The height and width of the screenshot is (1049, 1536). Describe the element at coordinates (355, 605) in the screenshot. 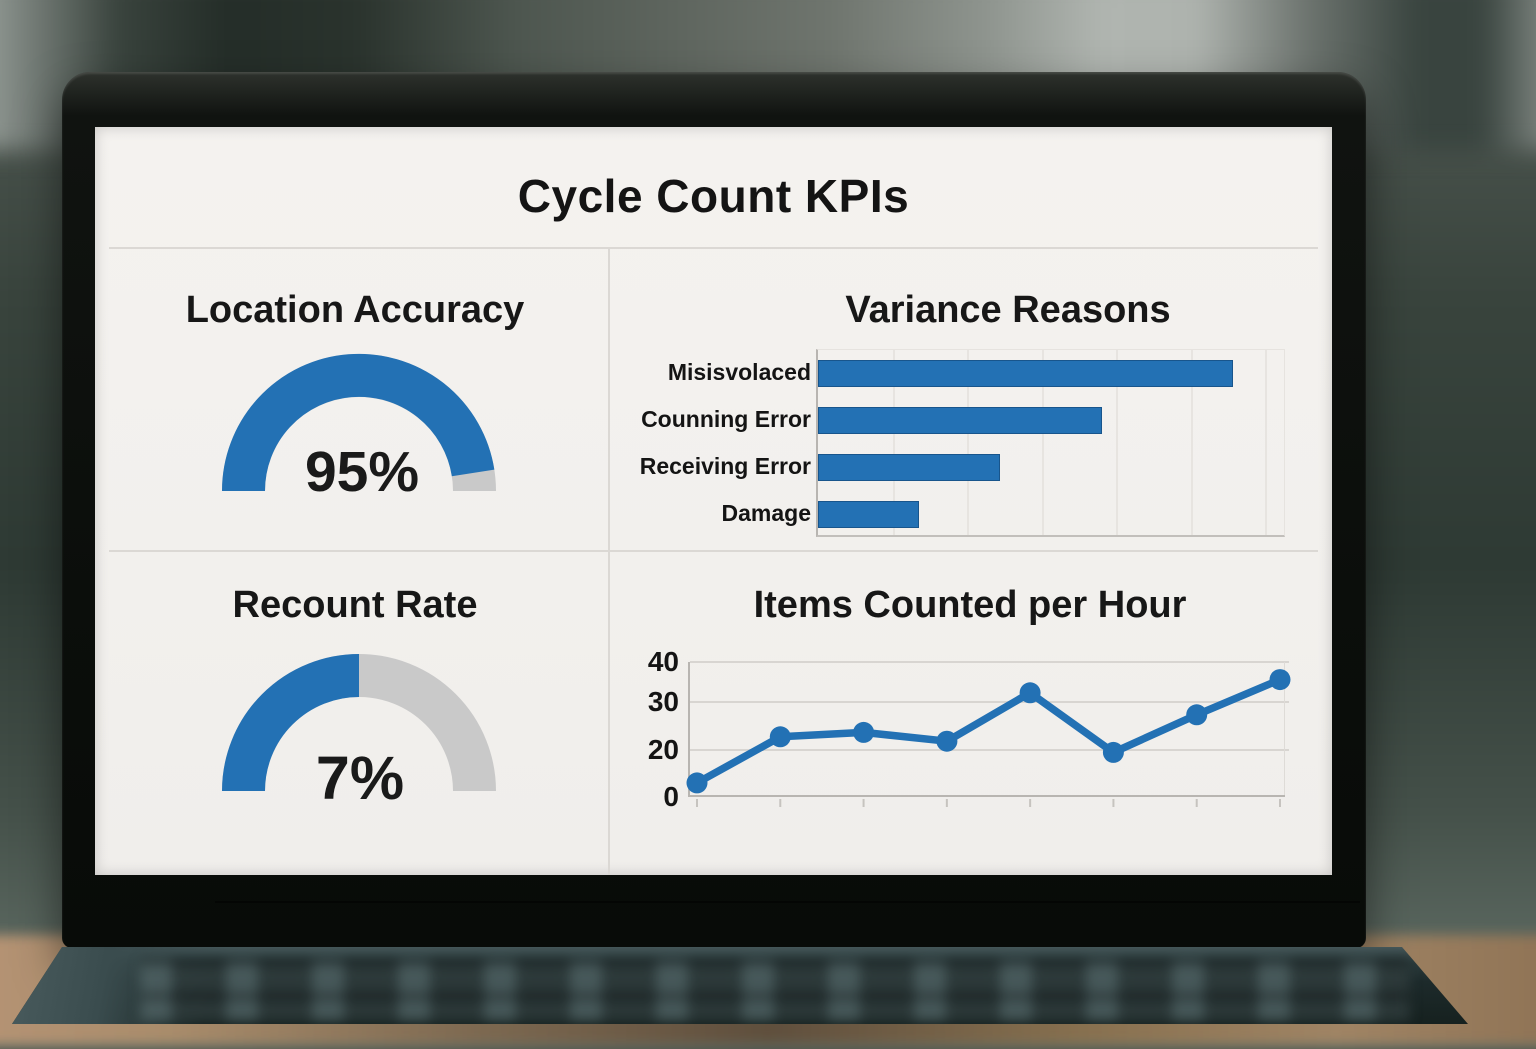

I see `recount-rate-title: Recount Rate` at that location.